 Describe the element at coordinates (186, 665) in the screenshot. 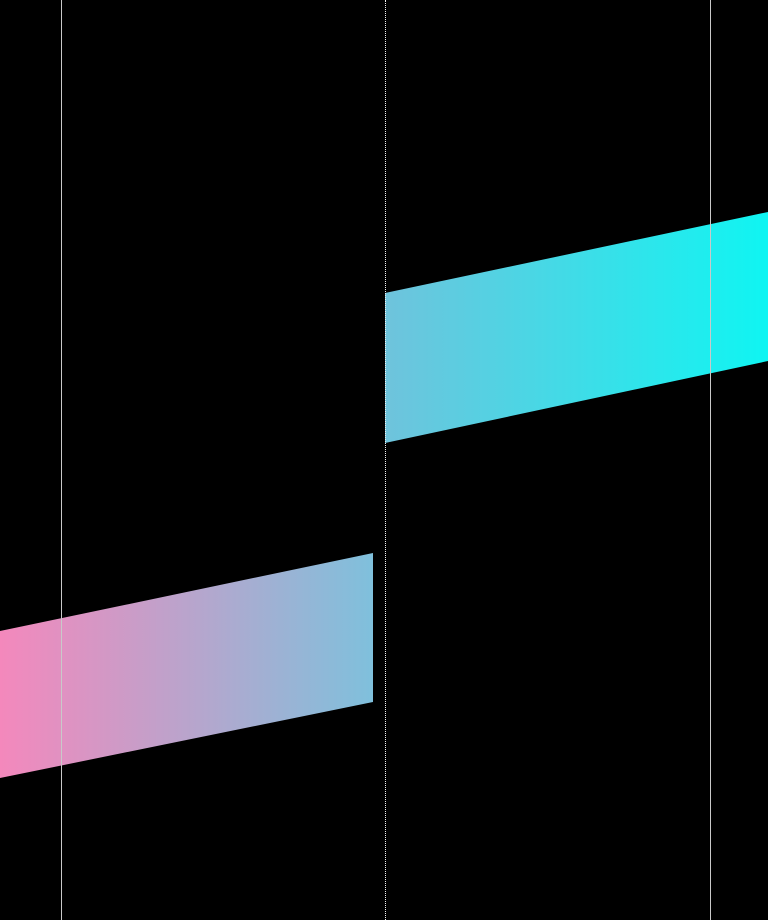

I see `ribbon-segment-lower-pink` at that location.